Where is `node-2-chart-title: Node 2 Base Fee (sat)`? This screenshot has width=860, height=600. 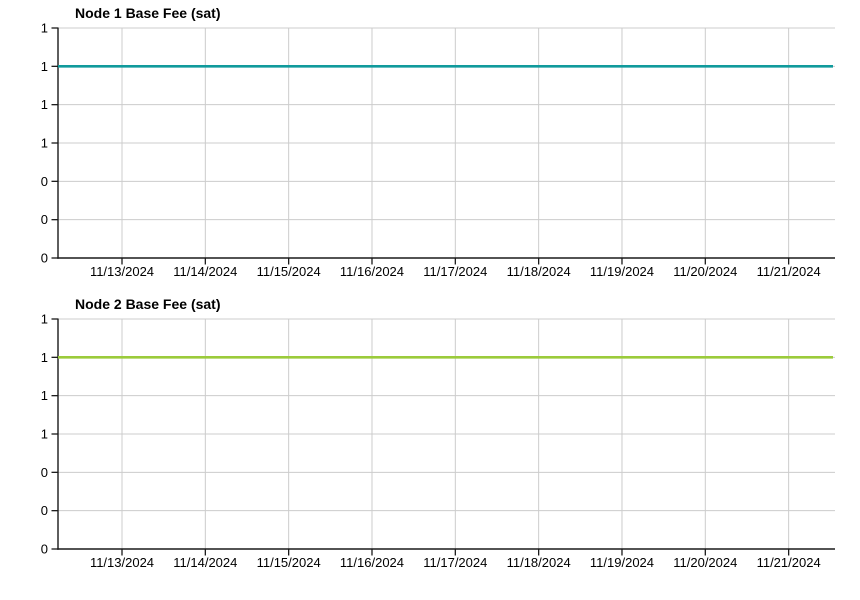 node-2-chart-title: Node 2 Base Fee (sat) is located at coordinates (148, 304).